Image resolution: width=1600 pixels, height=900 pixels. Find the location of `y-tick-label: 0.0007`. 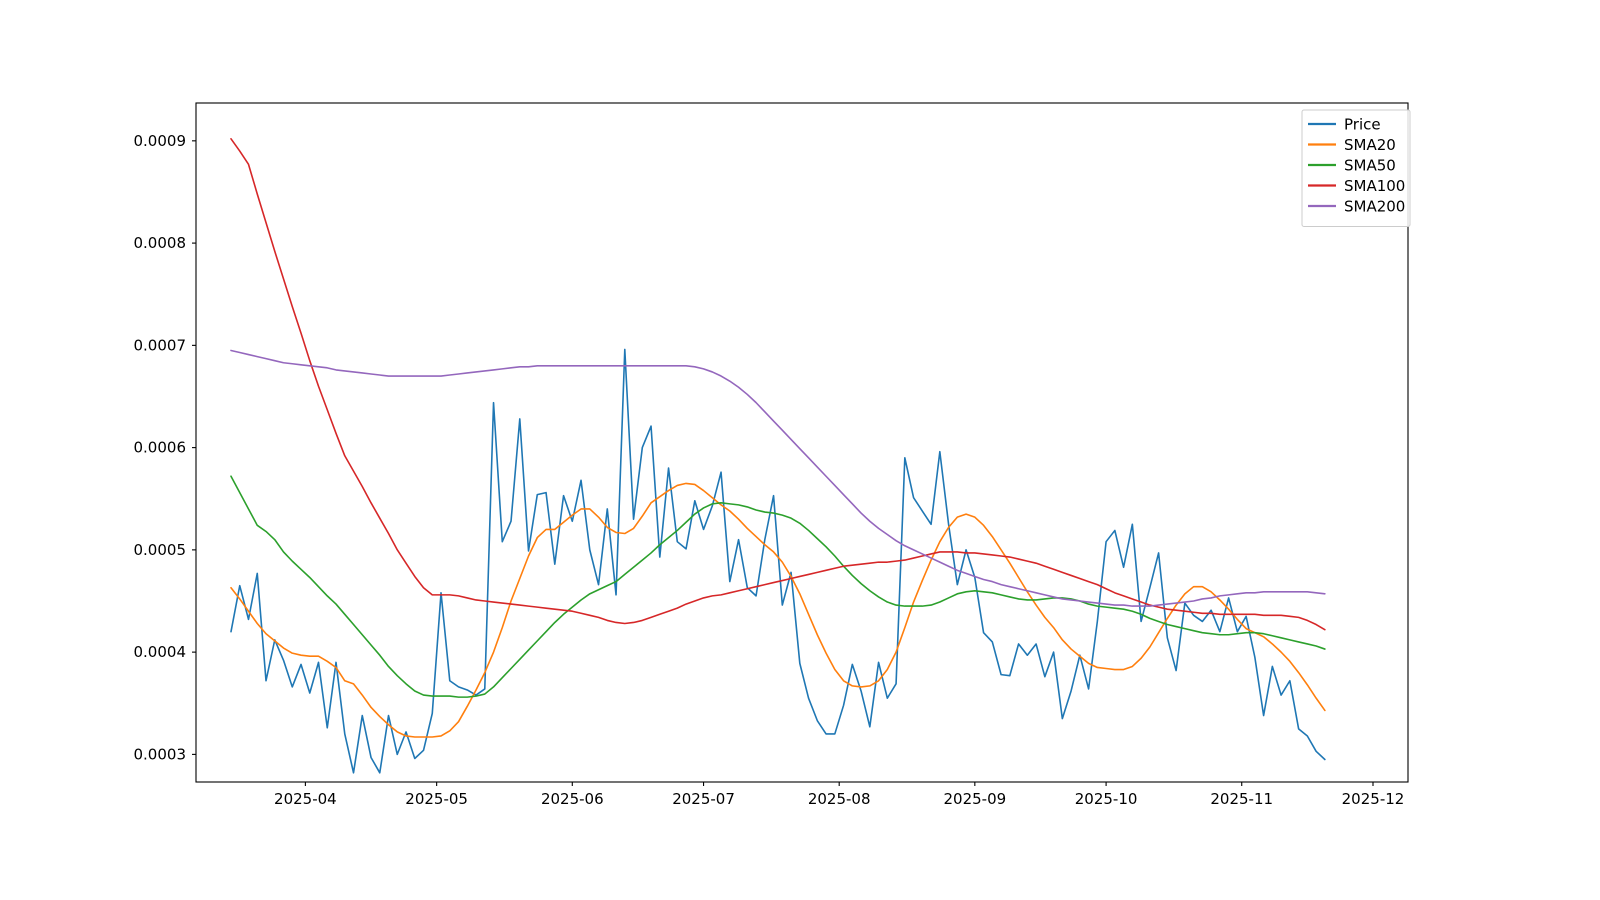

y-tick-label: 0.0007 is located at coordinates (160, 345).